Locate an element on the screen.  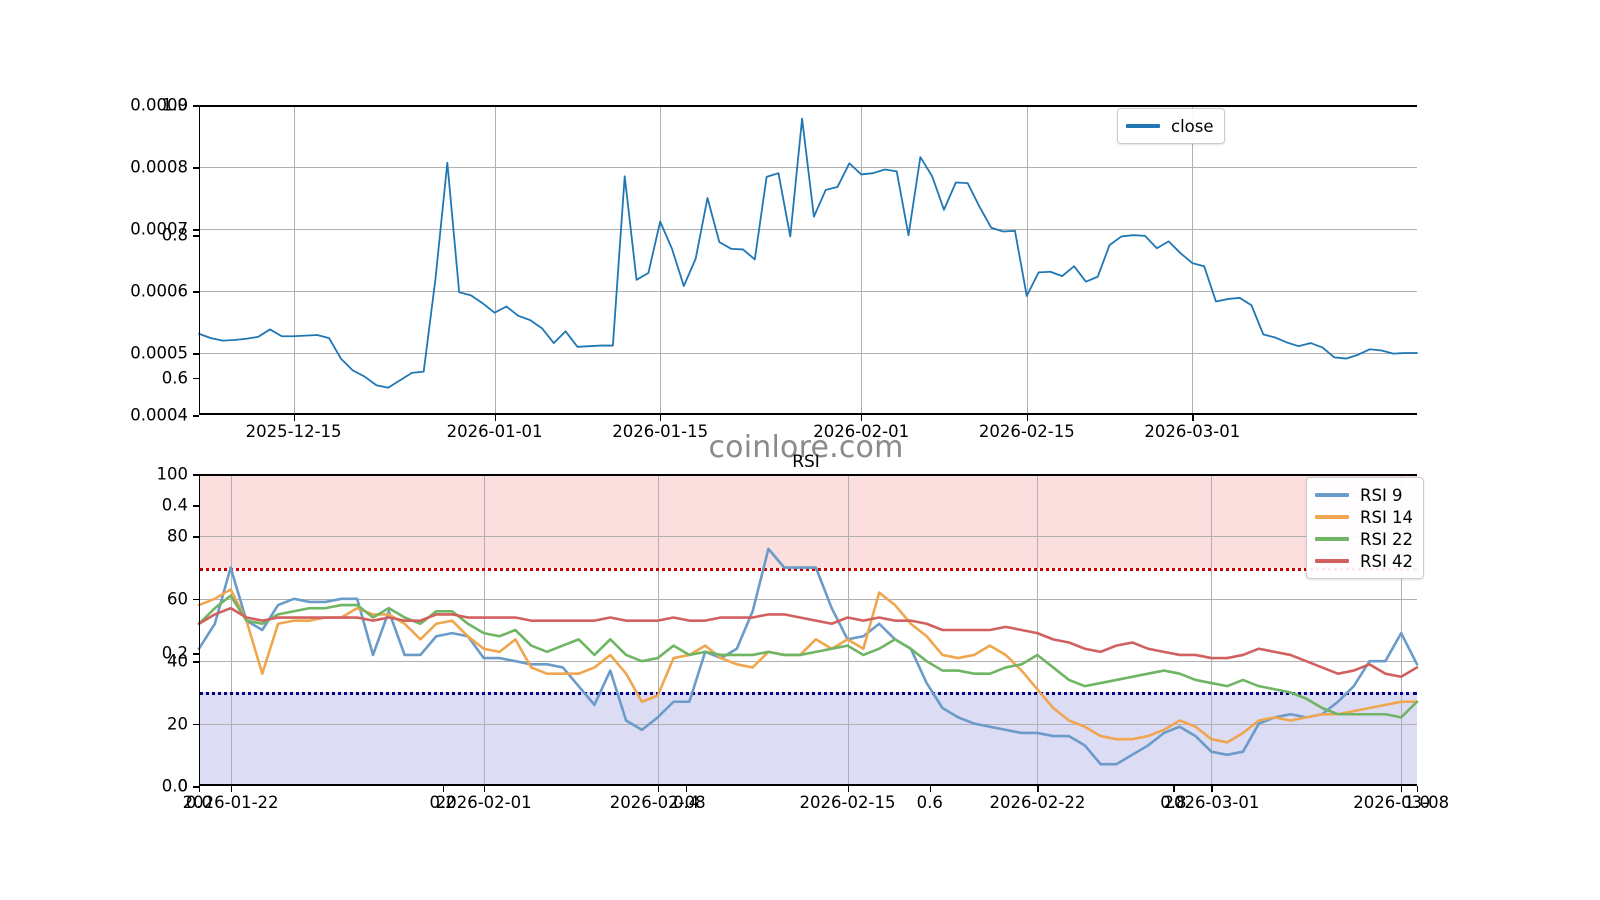
price-x-tick-label: 2026-01-15 is located at coordinates (660, 431).